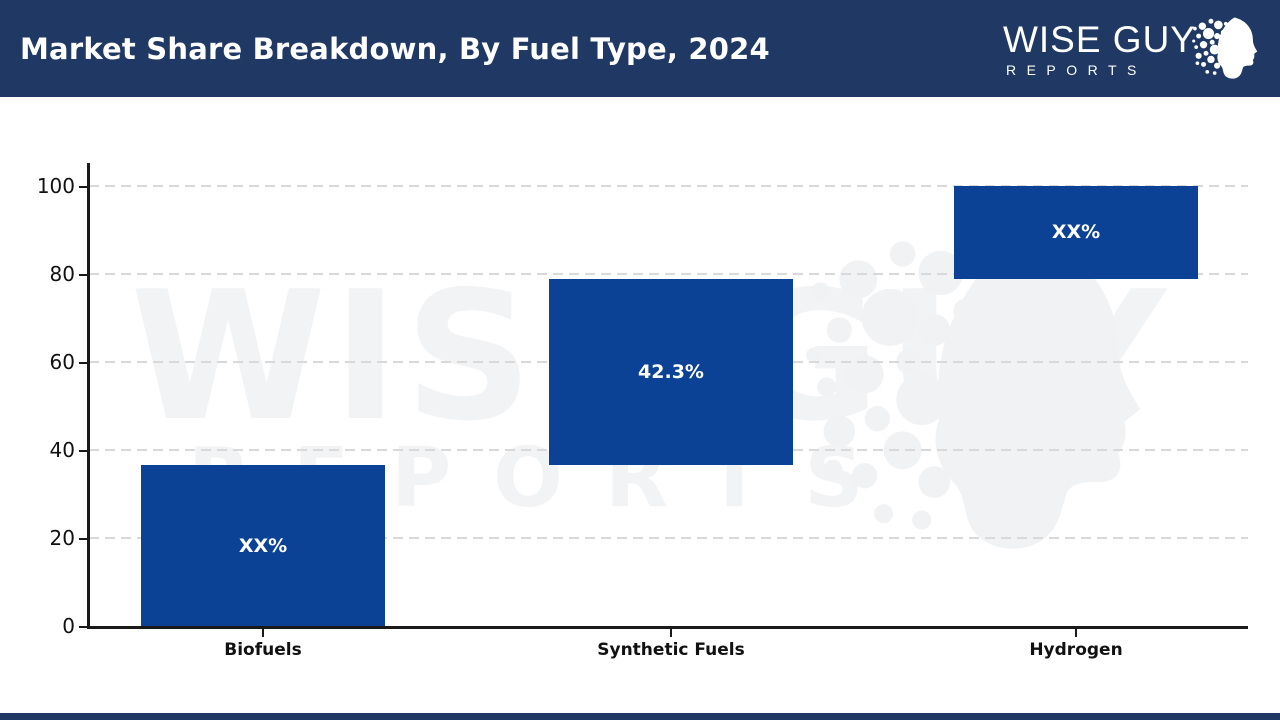 The height and width of the screenshot is (720, 1280). What do you see at coordinates (62, 361) in the screenshot?
I see `y-tick-label-60: 60` at bounding box center [62, 361].